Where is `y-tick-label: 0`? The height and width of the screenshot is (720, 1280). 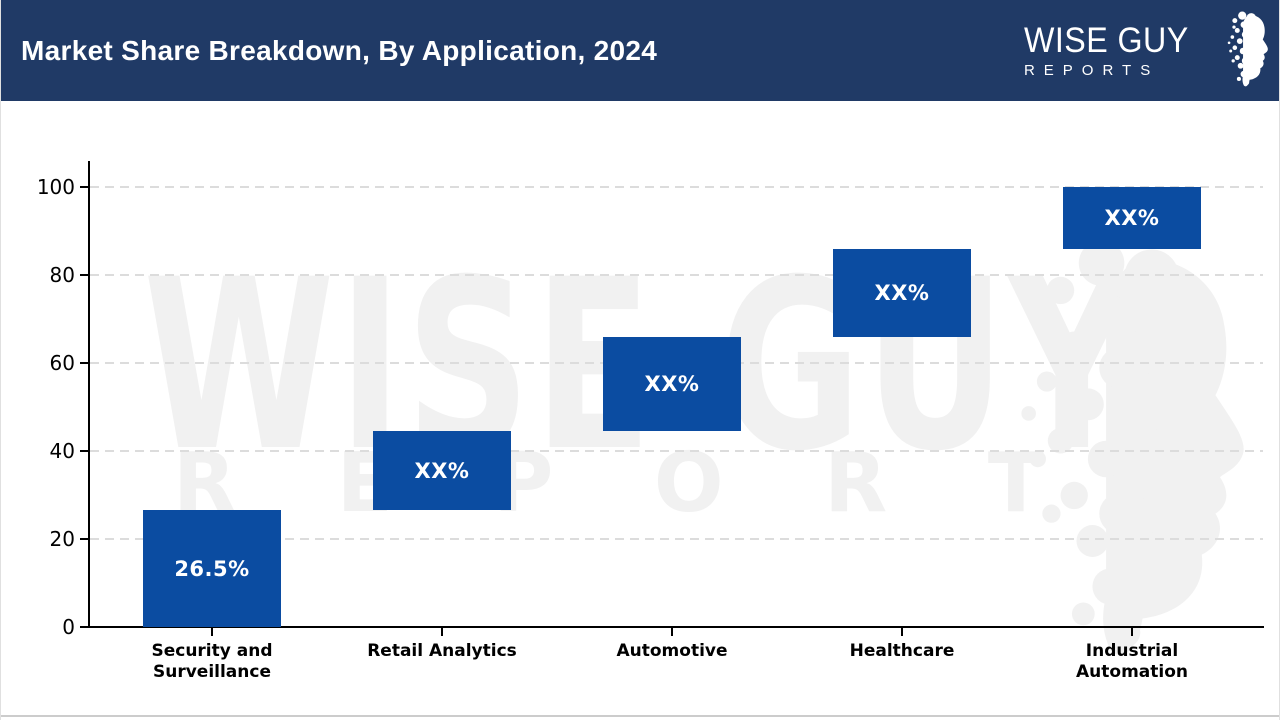 y-tick-label: 0 is located at coordinates (68, 627).